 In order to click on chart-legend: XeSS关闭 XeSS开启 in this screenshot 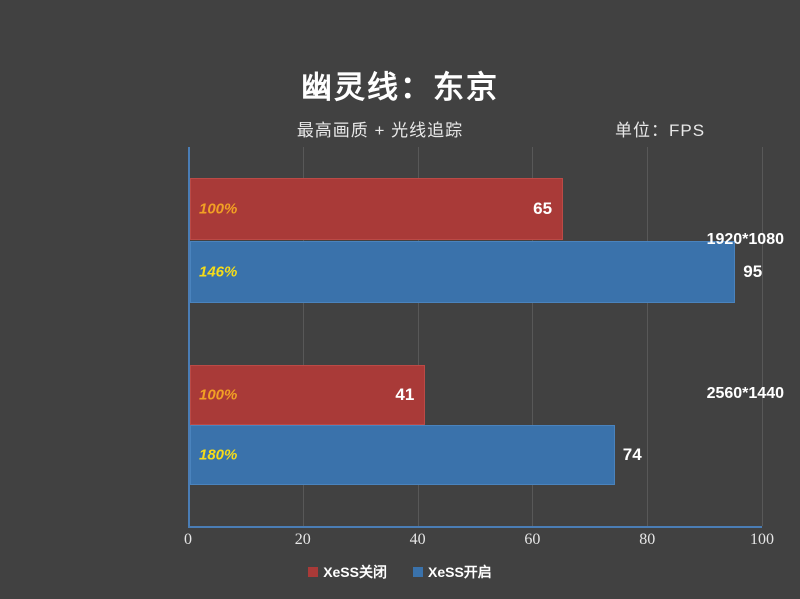, I will do `click(400, 572)`.